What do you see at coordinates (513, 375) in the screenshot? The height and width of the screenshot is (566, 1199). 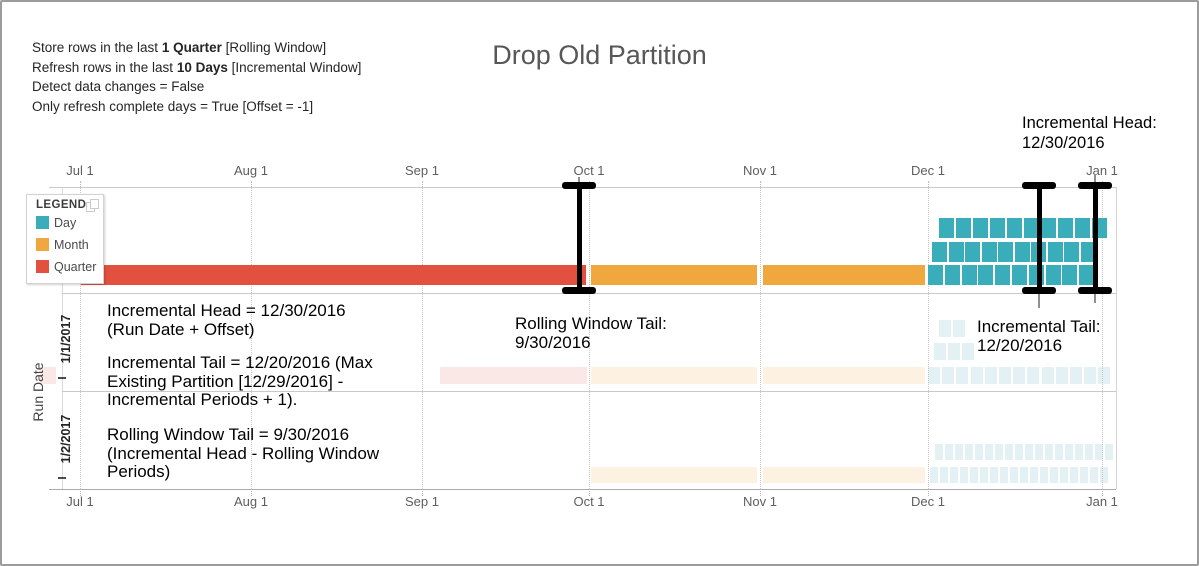 I see `faint-quarter-bar-run1` at bounding box center [513, 375].